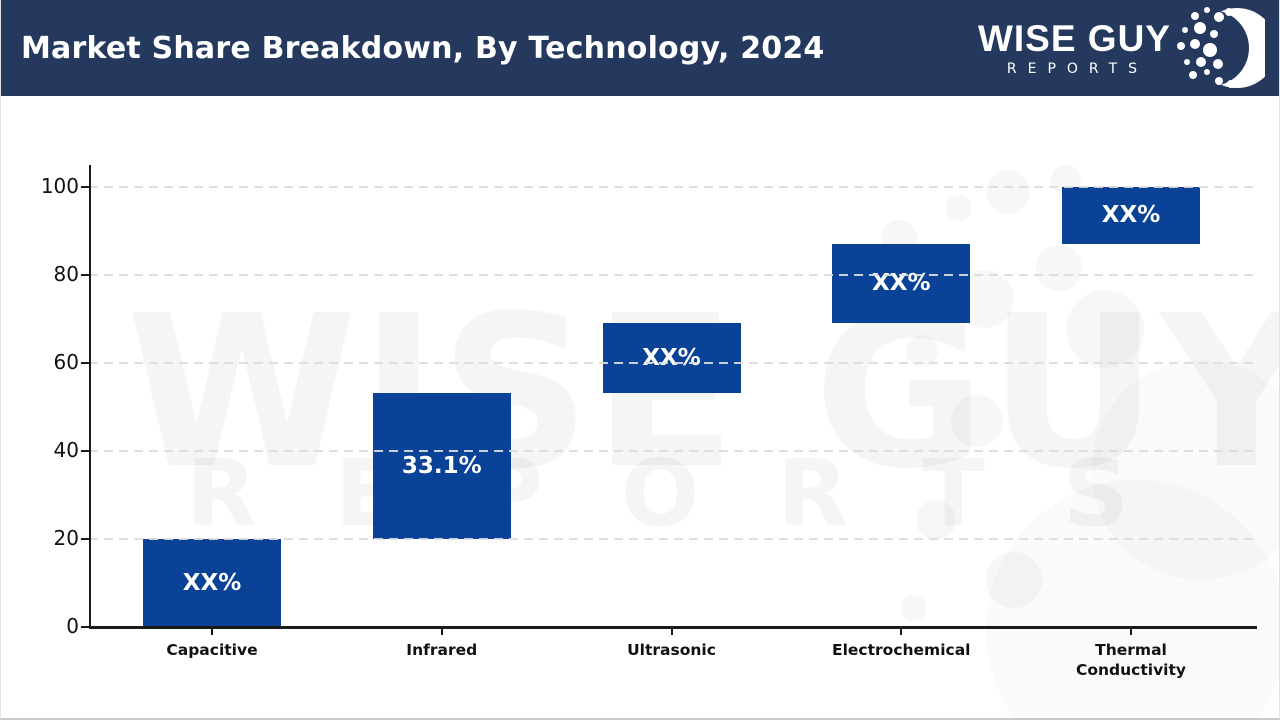 The height and width of the screenshot is (720, 1280). I want to click on bar-electrochemical: XX%, so click(901, 283).